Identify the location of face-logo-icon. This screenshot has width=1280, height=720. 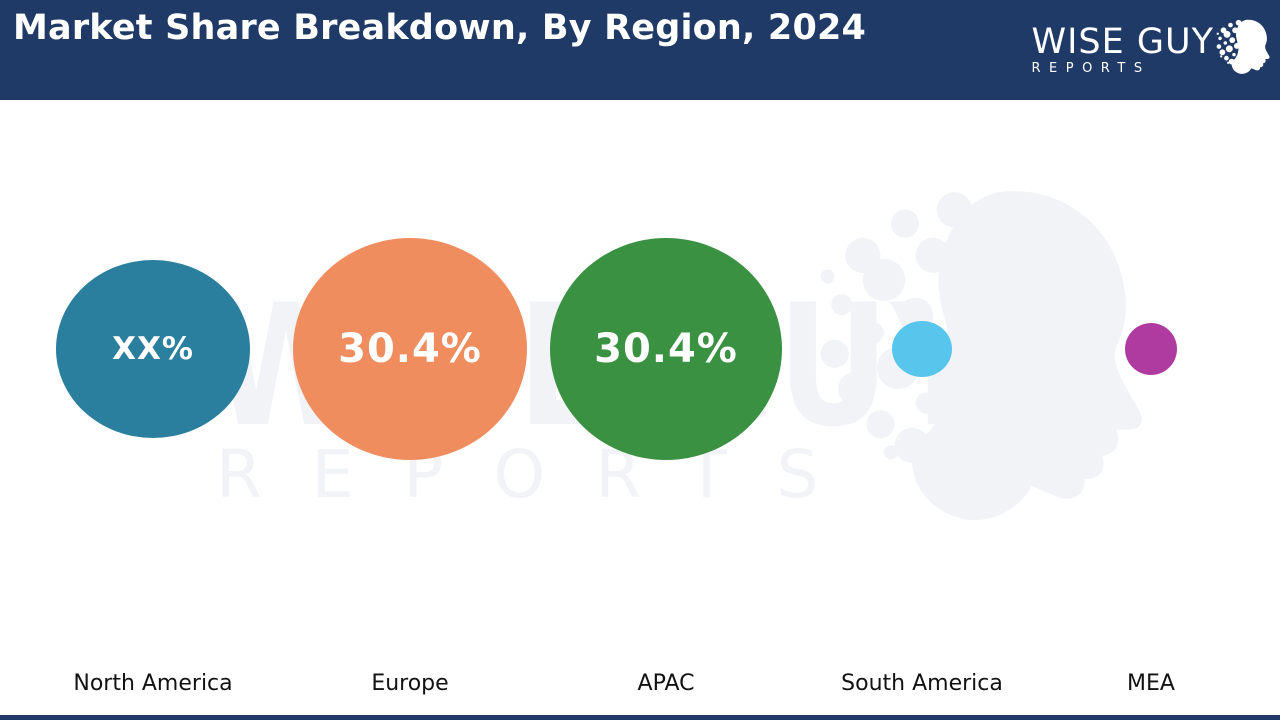
(1245, 50).